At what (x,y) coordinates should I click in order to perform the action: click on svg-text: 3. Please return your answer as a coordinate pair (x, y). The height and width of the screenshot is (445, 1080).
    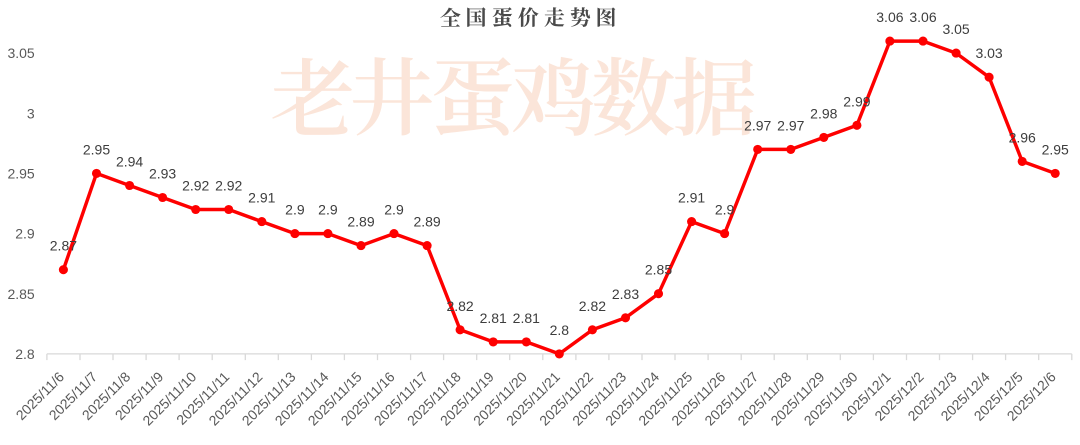
    Looking at the image, I should click on (31, 113).